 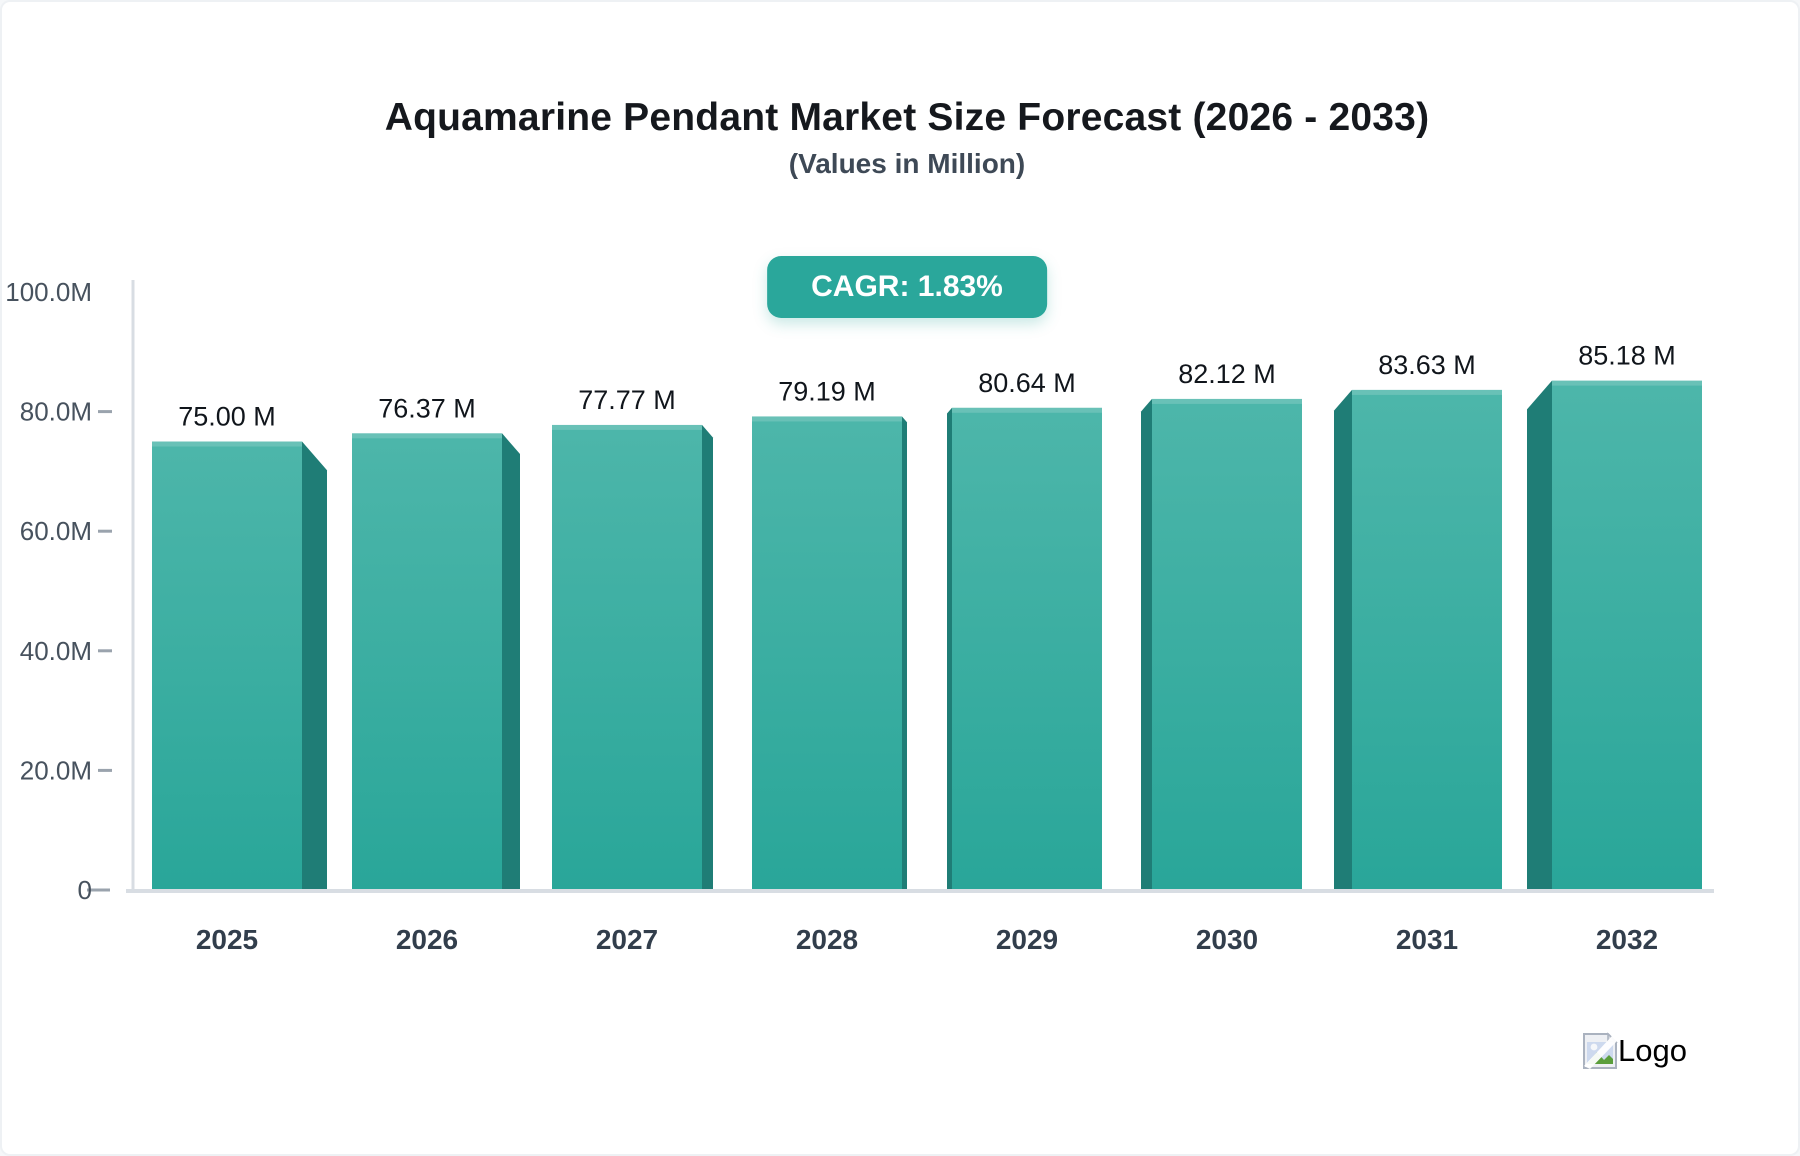 I want to click on x-axis-label: 2030, so click(x=1227, y=939).